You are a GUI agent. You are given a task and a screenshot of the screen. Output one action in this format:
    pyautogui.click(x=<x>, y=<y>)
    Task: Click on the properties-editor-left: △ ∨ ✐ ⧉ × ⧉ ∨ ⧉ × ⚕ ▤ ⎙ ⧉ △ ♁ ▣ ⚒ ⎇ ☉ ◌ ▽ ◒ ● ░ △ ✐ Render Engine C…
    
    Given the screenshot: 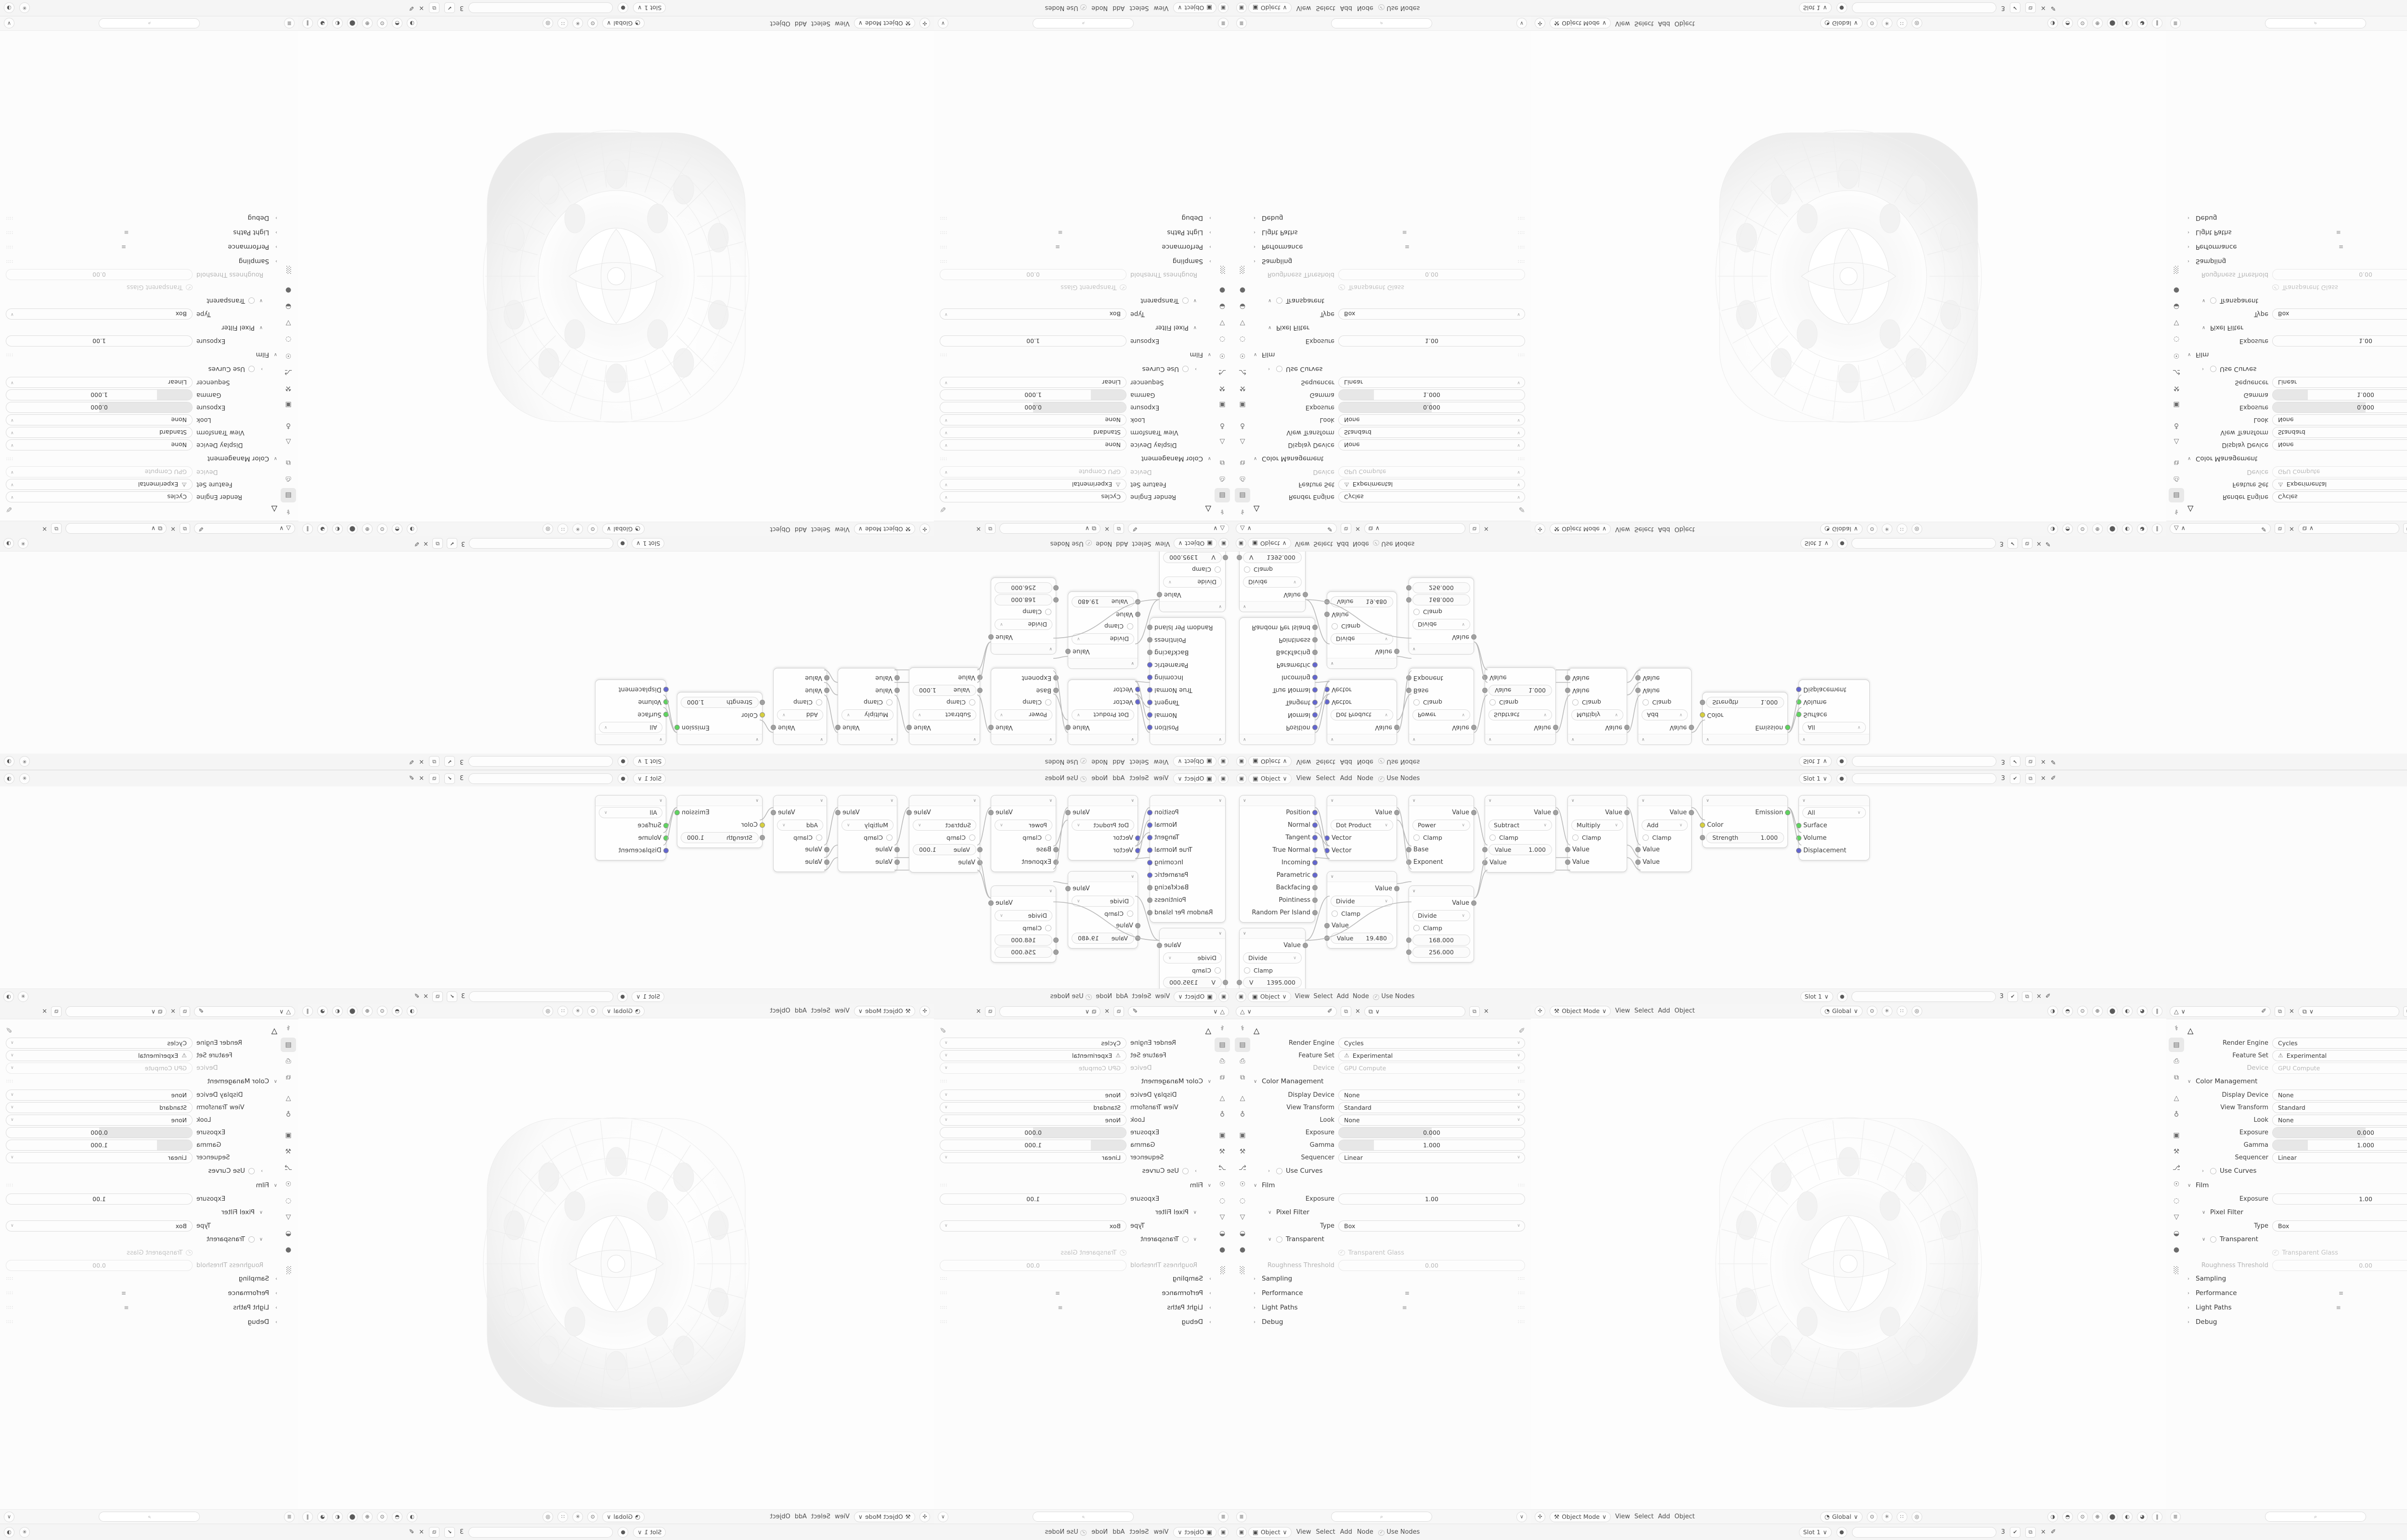 What is the action you would take?
    pyautogui.click(x=1083, y=1264)
    